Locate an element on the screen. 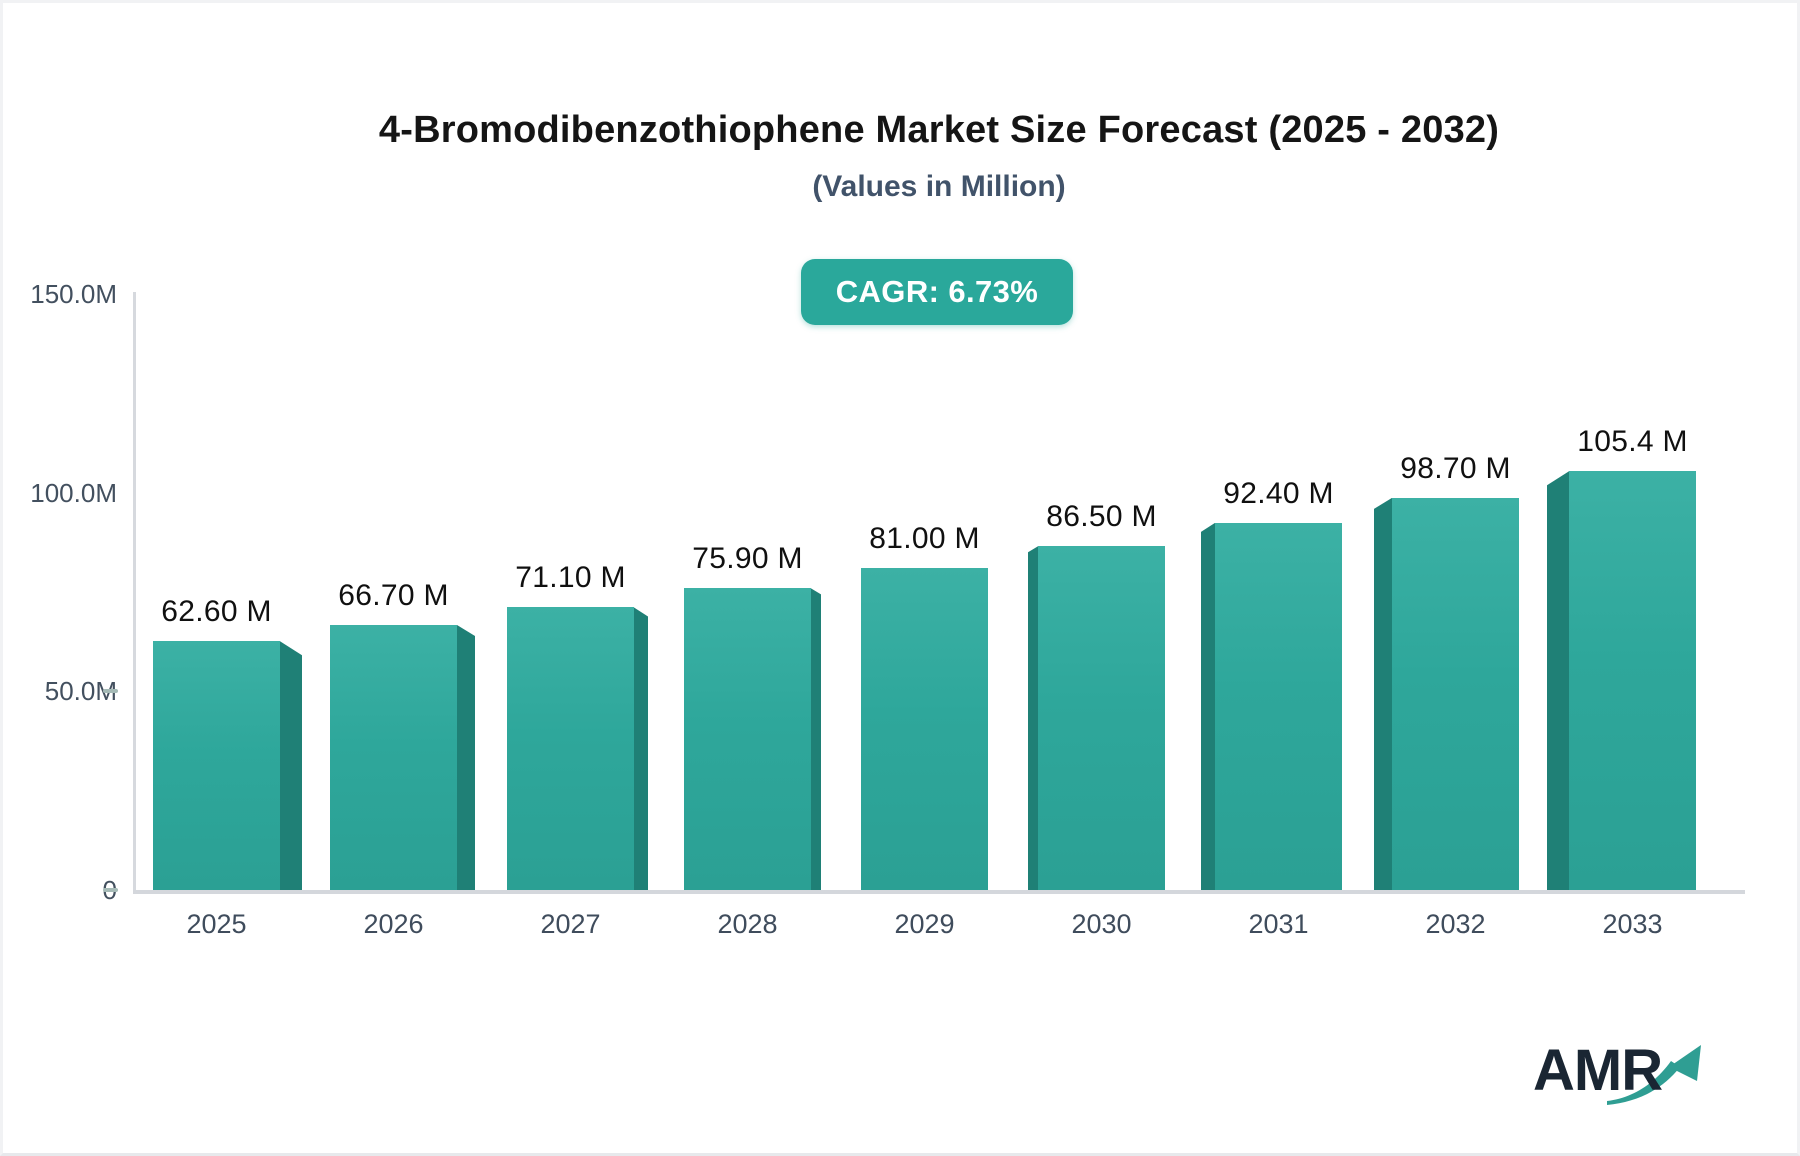  x-axis-line is located at coordinates (939, 892).